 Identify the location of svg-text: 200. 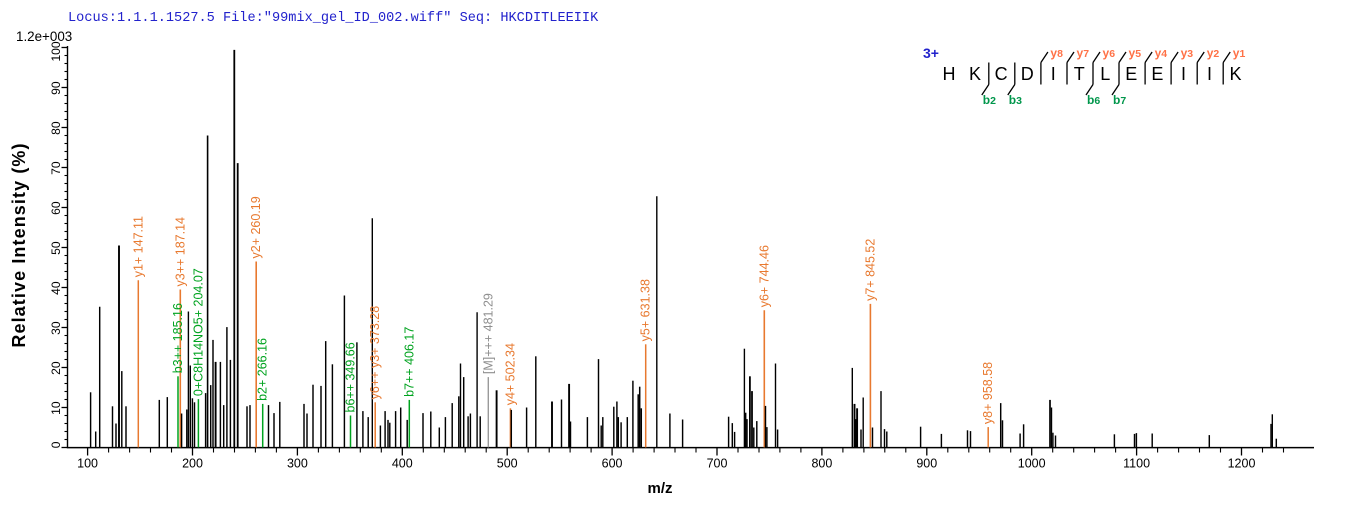
(192, 464).